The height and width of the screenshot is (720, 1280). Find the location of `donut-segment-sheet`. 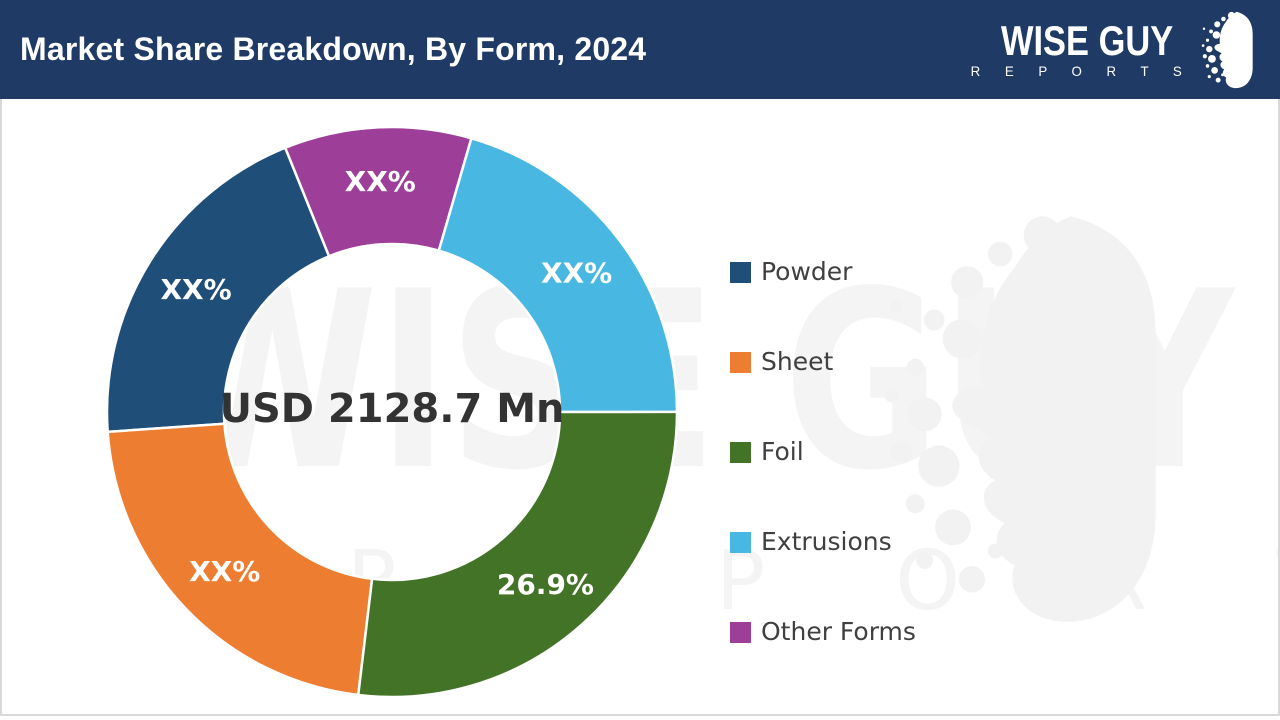

donut-segment-sheet is located at coordinates (240, 559).